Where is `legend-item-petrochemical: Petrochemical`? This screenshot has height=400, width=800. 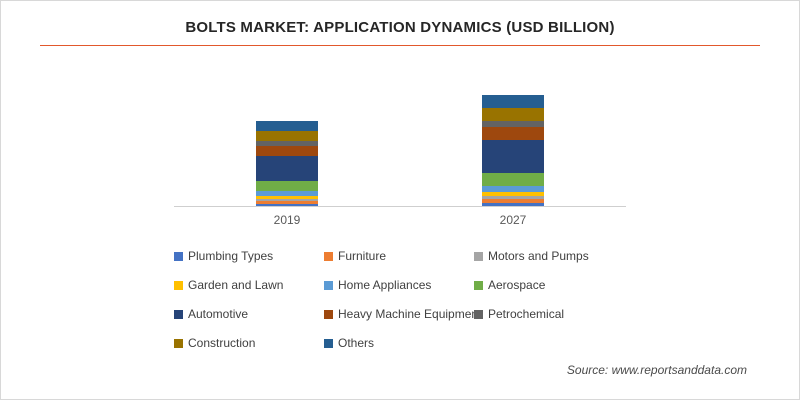
legend-item-petrochemical: Petrochemical is located at coordinates (550, 314).